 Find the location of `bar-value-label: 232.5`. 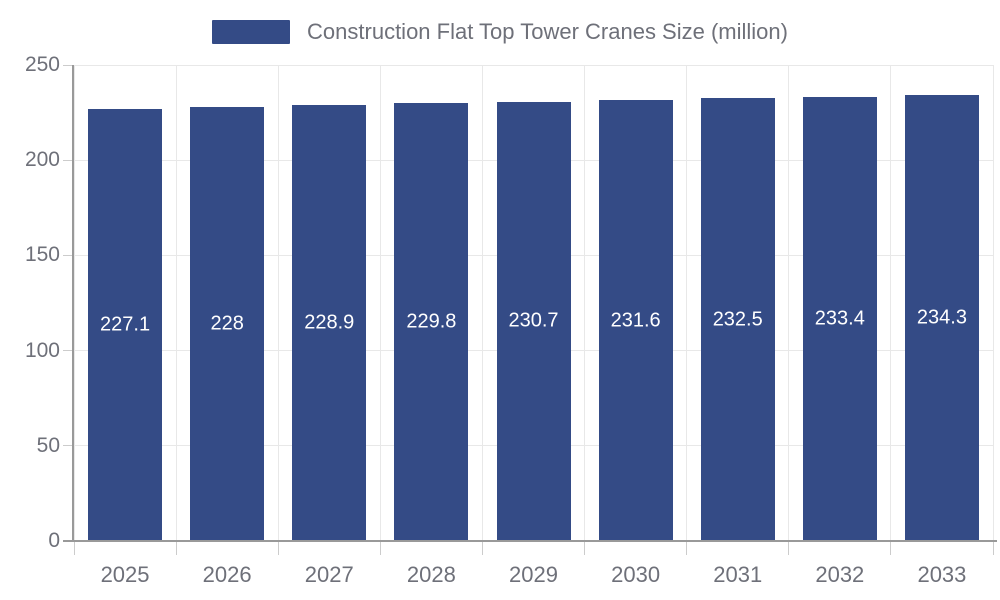

bar-value-label: 232.5 is located at coordinates (737, 319).